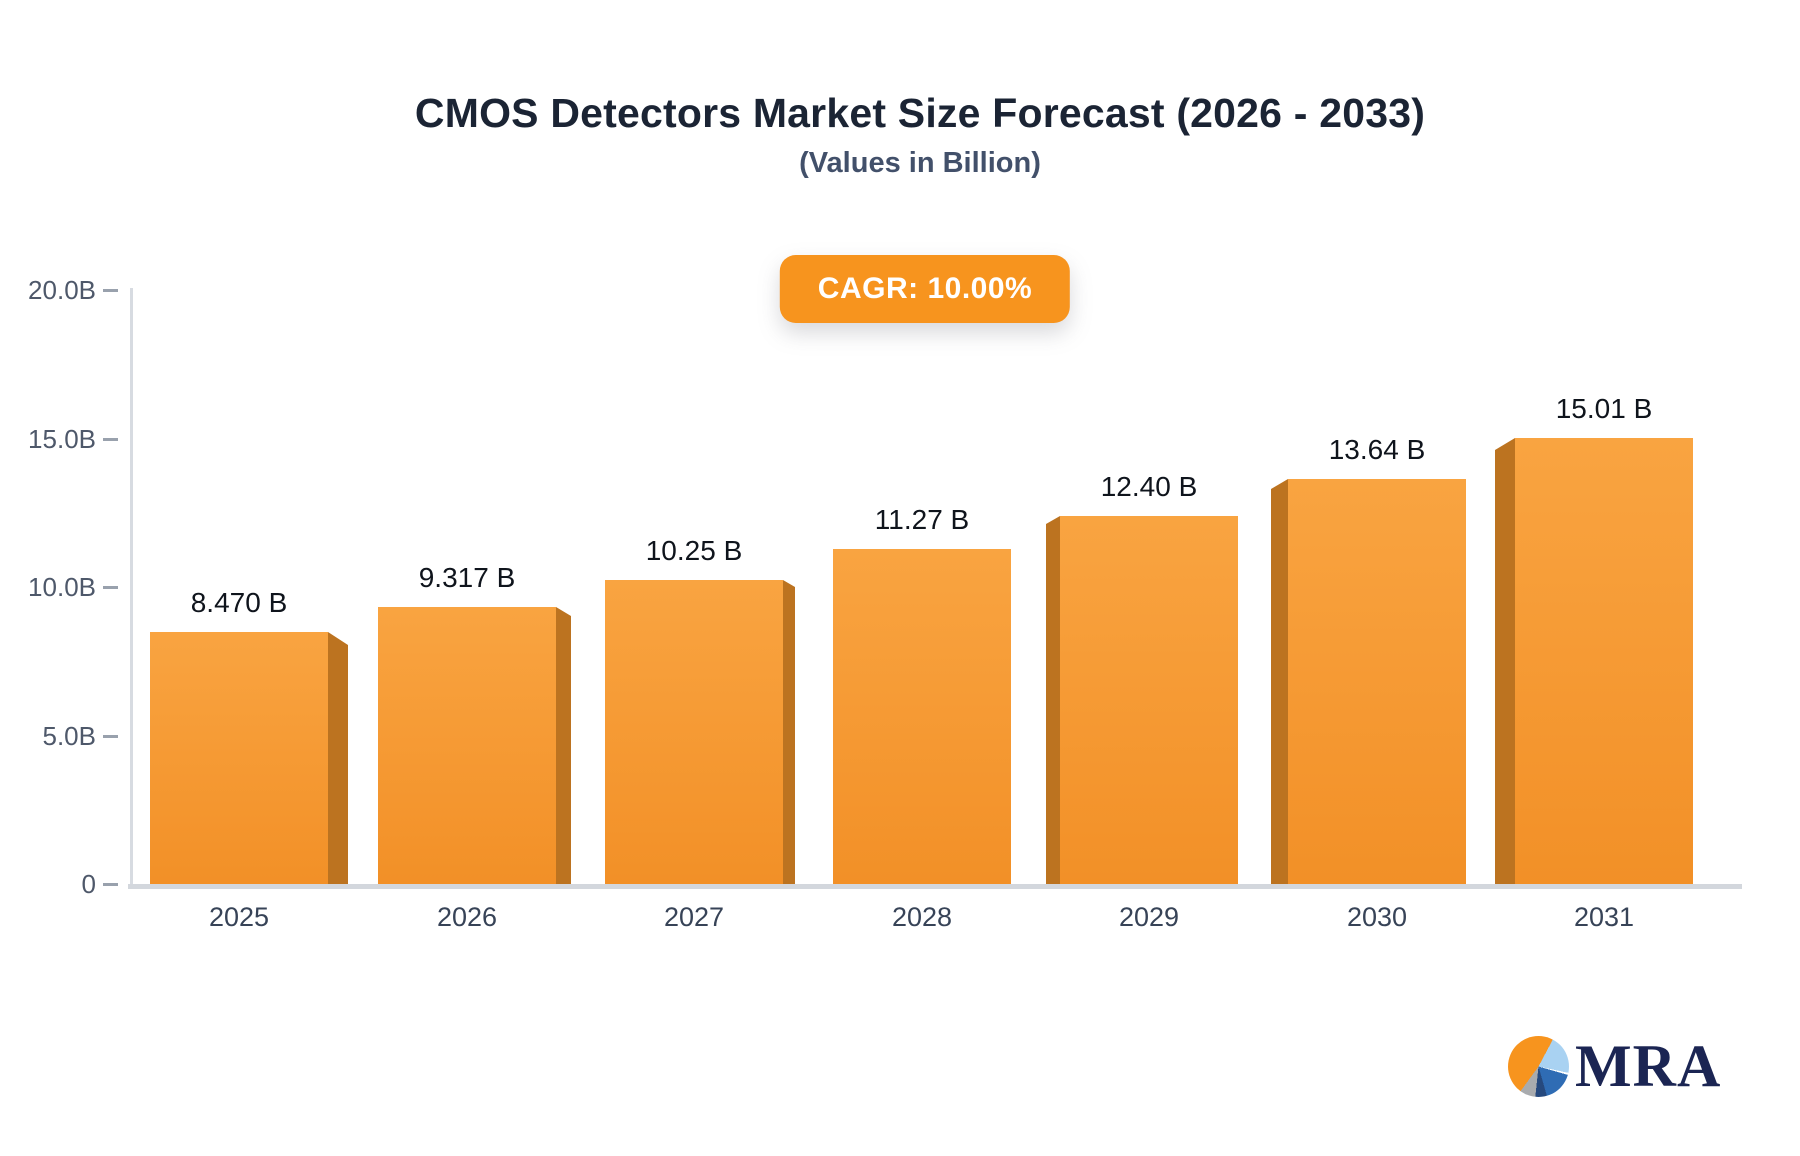  Describe the element at coordinates (62, 587) in the screenshot. I see `y-tick-label: 10.0B` at that location.